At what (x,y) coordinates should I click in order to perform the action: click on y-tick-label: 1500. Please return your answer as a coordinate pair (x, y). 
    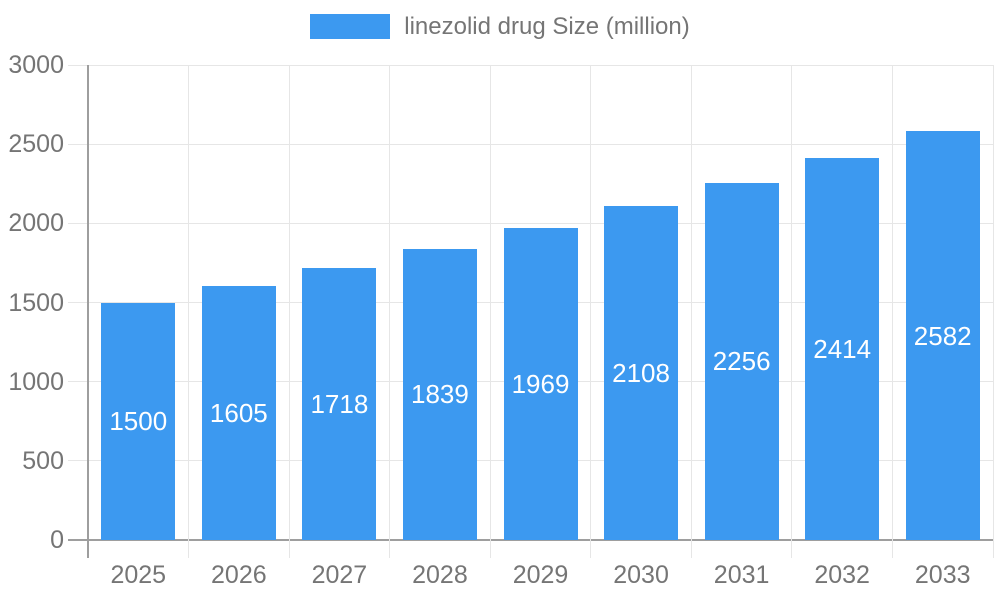
    Looking at the image, I should click on (36, 302).